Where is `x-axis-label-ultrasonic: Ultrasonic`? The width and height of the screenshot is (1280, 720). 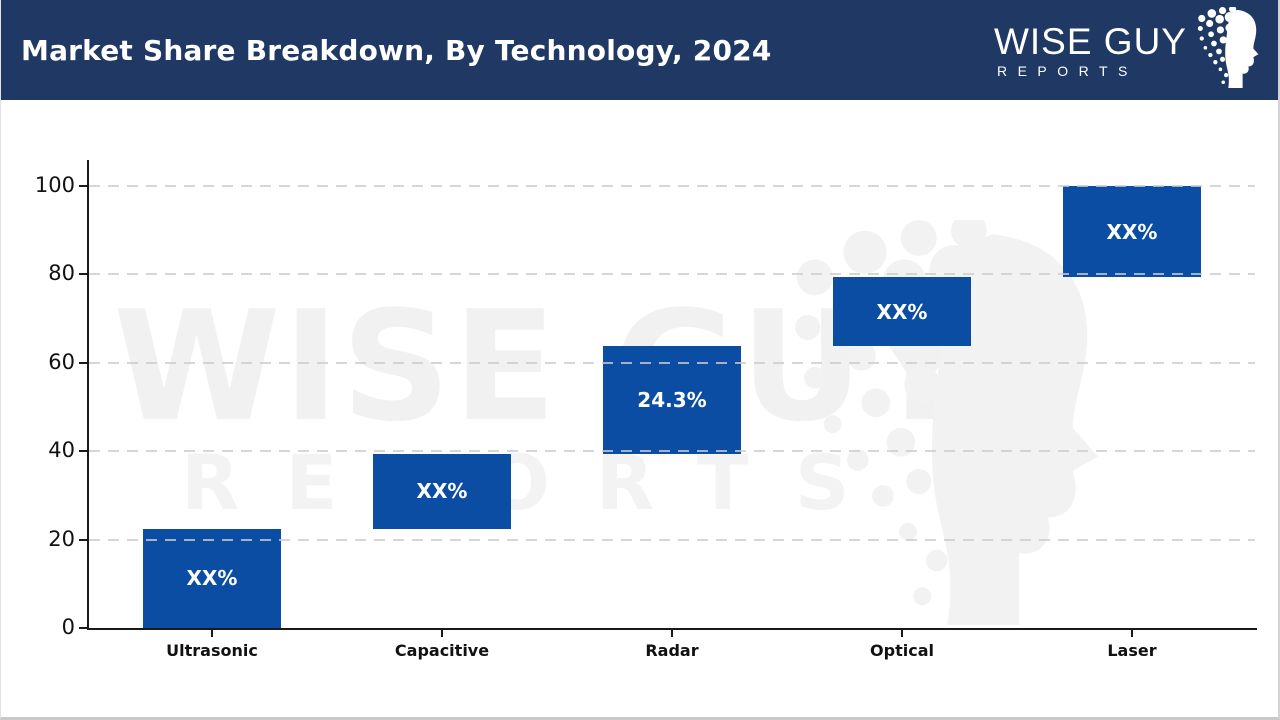
x-axis-label-ultrasonic: Ultrasonic is located at coordinates (212, 650).